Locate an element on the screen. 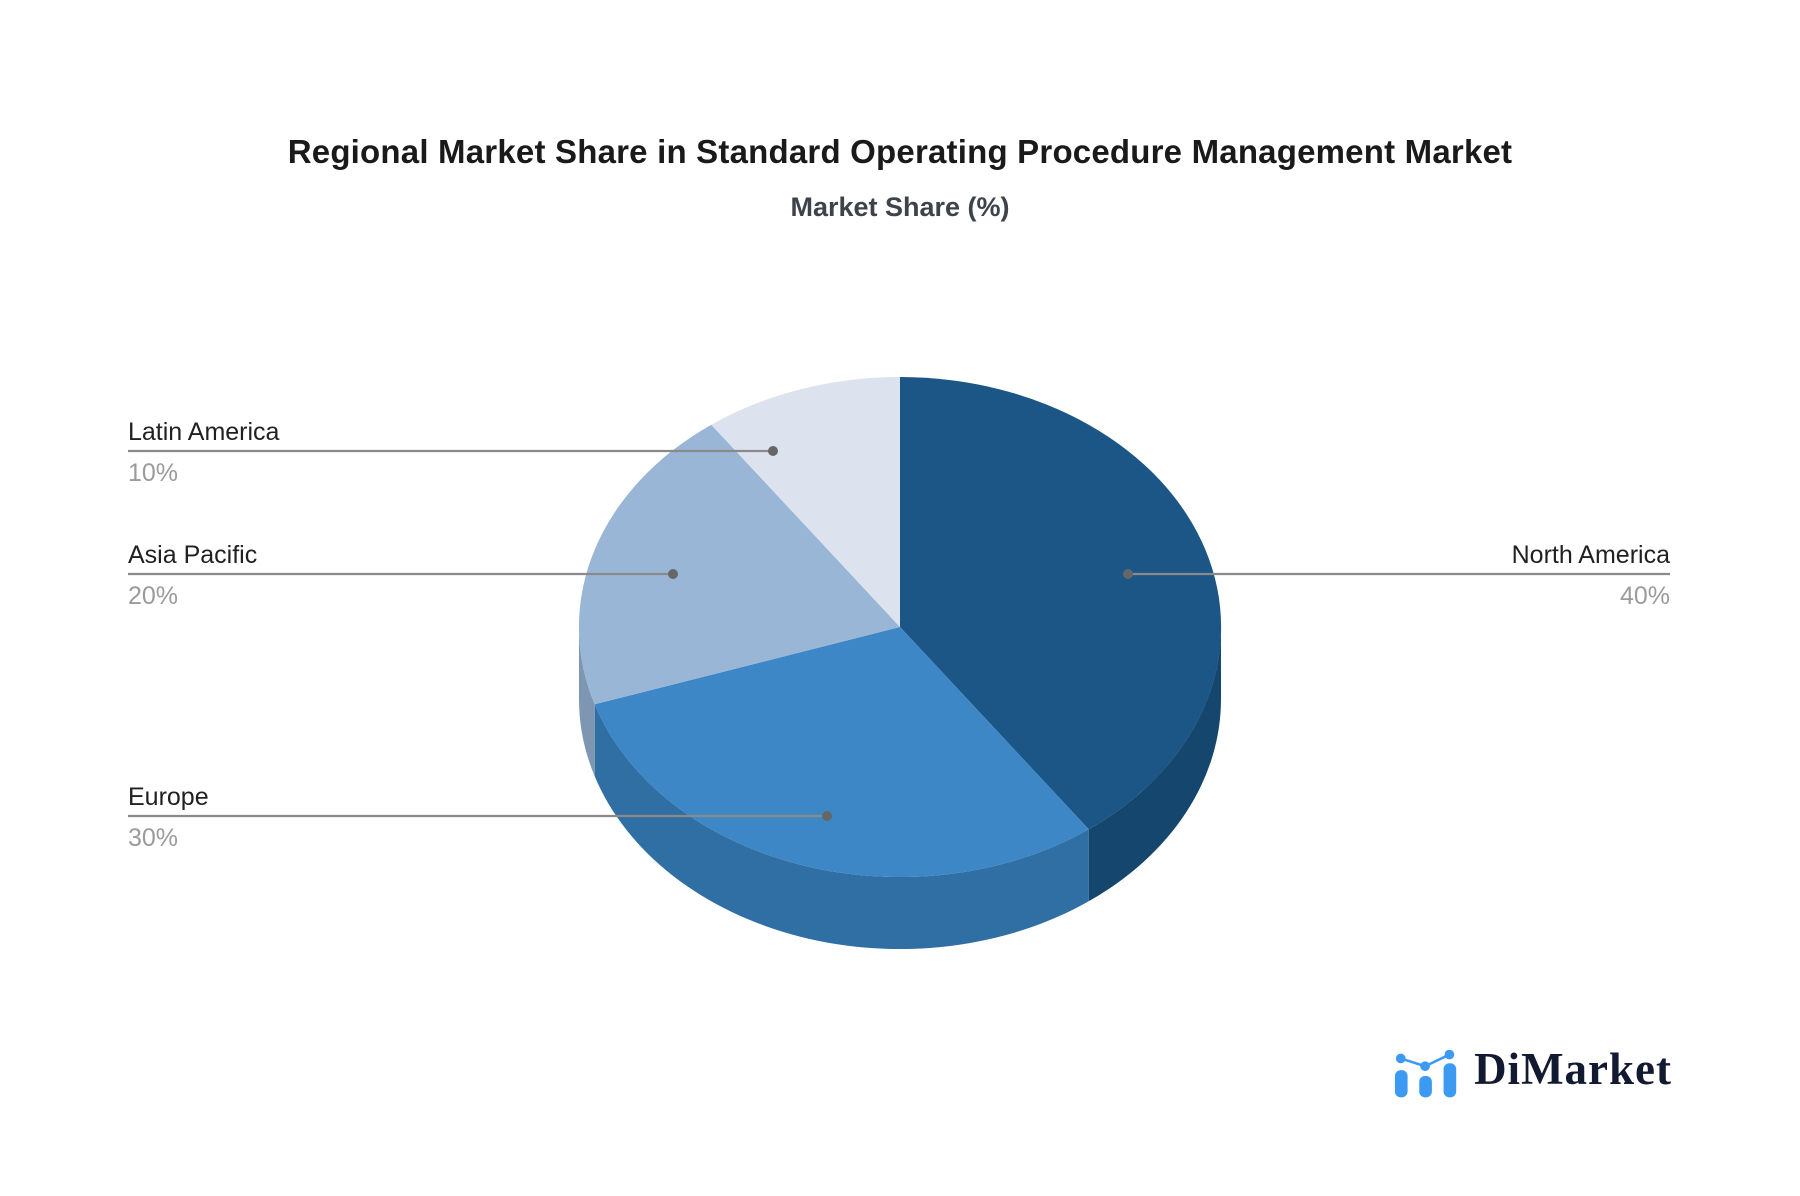  slice-value: 10% is located at coordinates (153, 473).